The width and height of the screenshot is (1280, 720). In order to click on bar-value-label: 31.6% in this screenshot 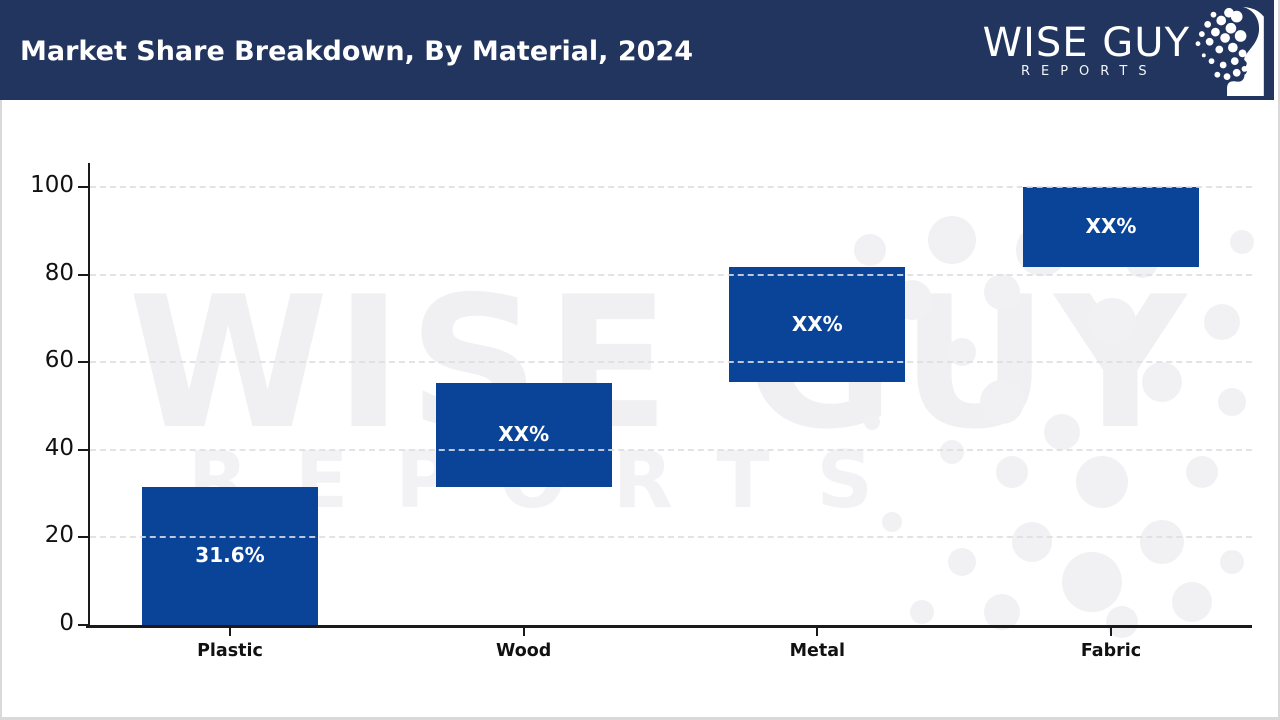, I will do `click(230, 554)`.